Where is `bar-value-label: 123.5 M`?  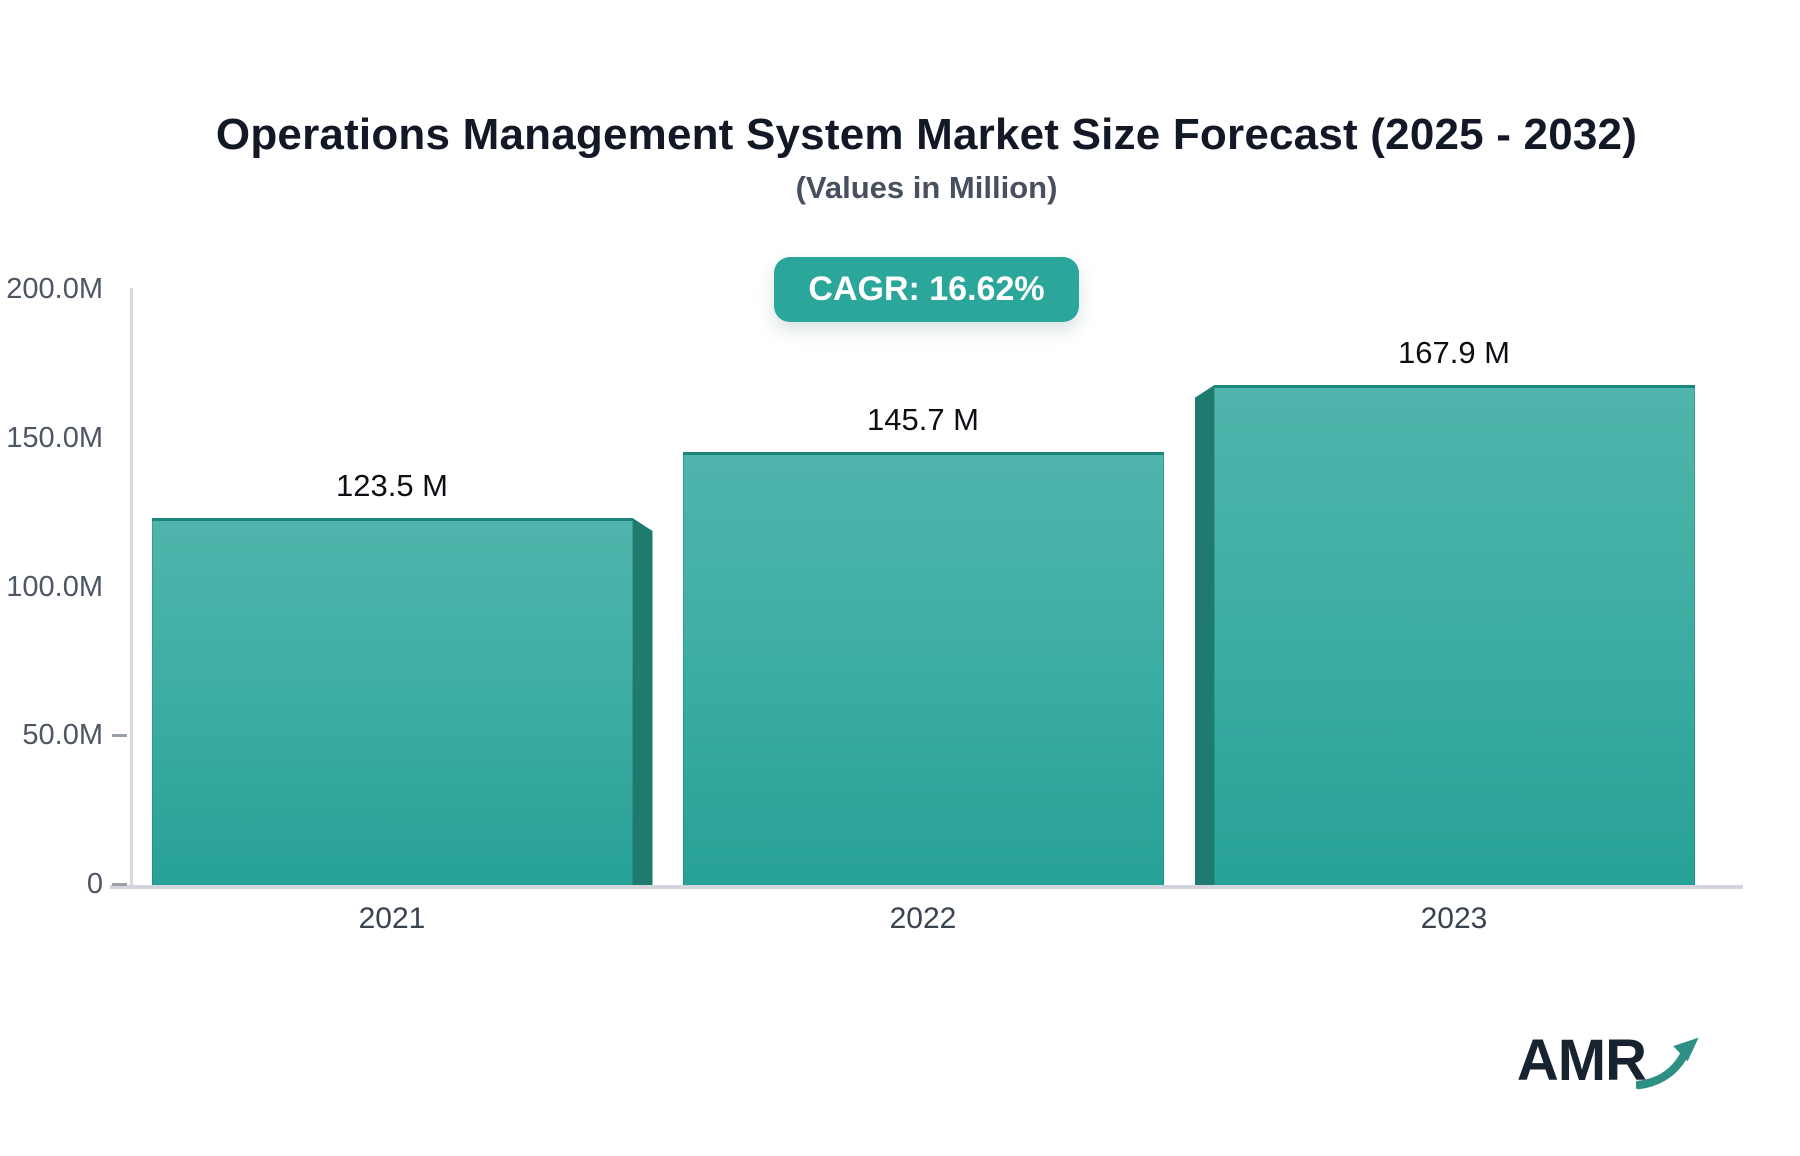
bar-value-label: 123.5 M is located at coordinates (391, 485).